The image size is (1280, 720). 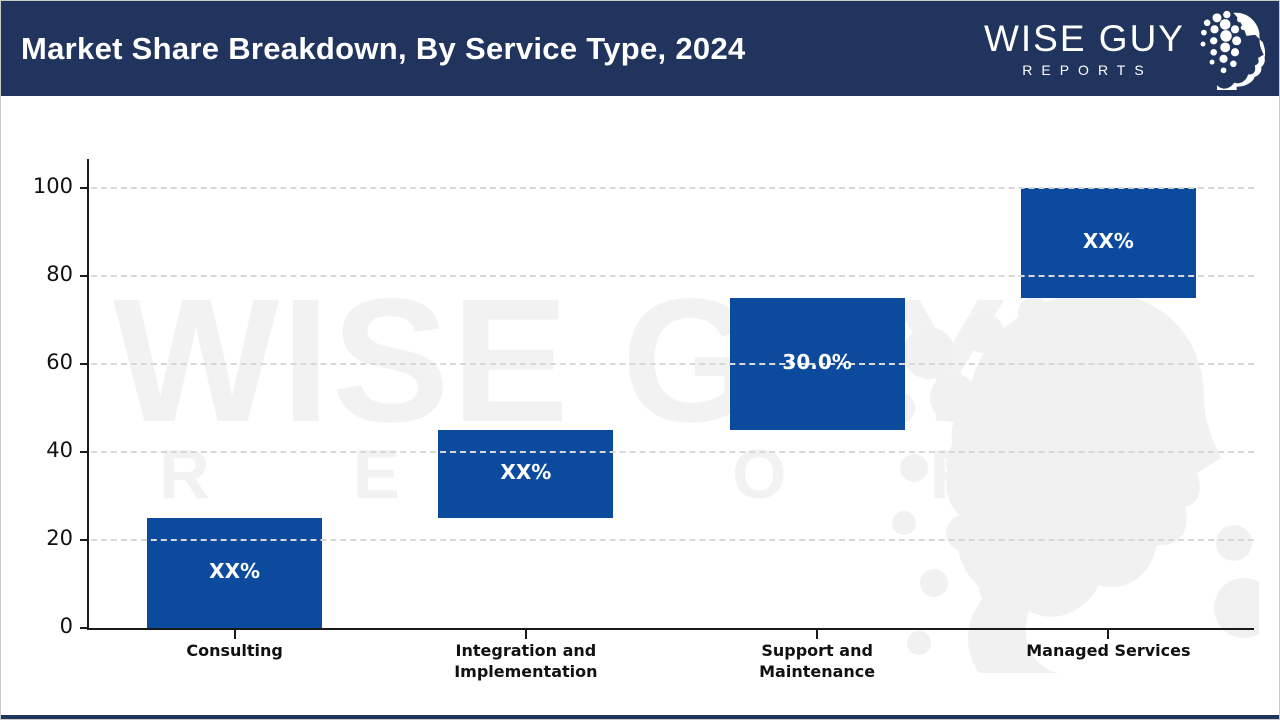 I want to click on brand-subtitle: REPORTS, so click(x=1087, y=70).